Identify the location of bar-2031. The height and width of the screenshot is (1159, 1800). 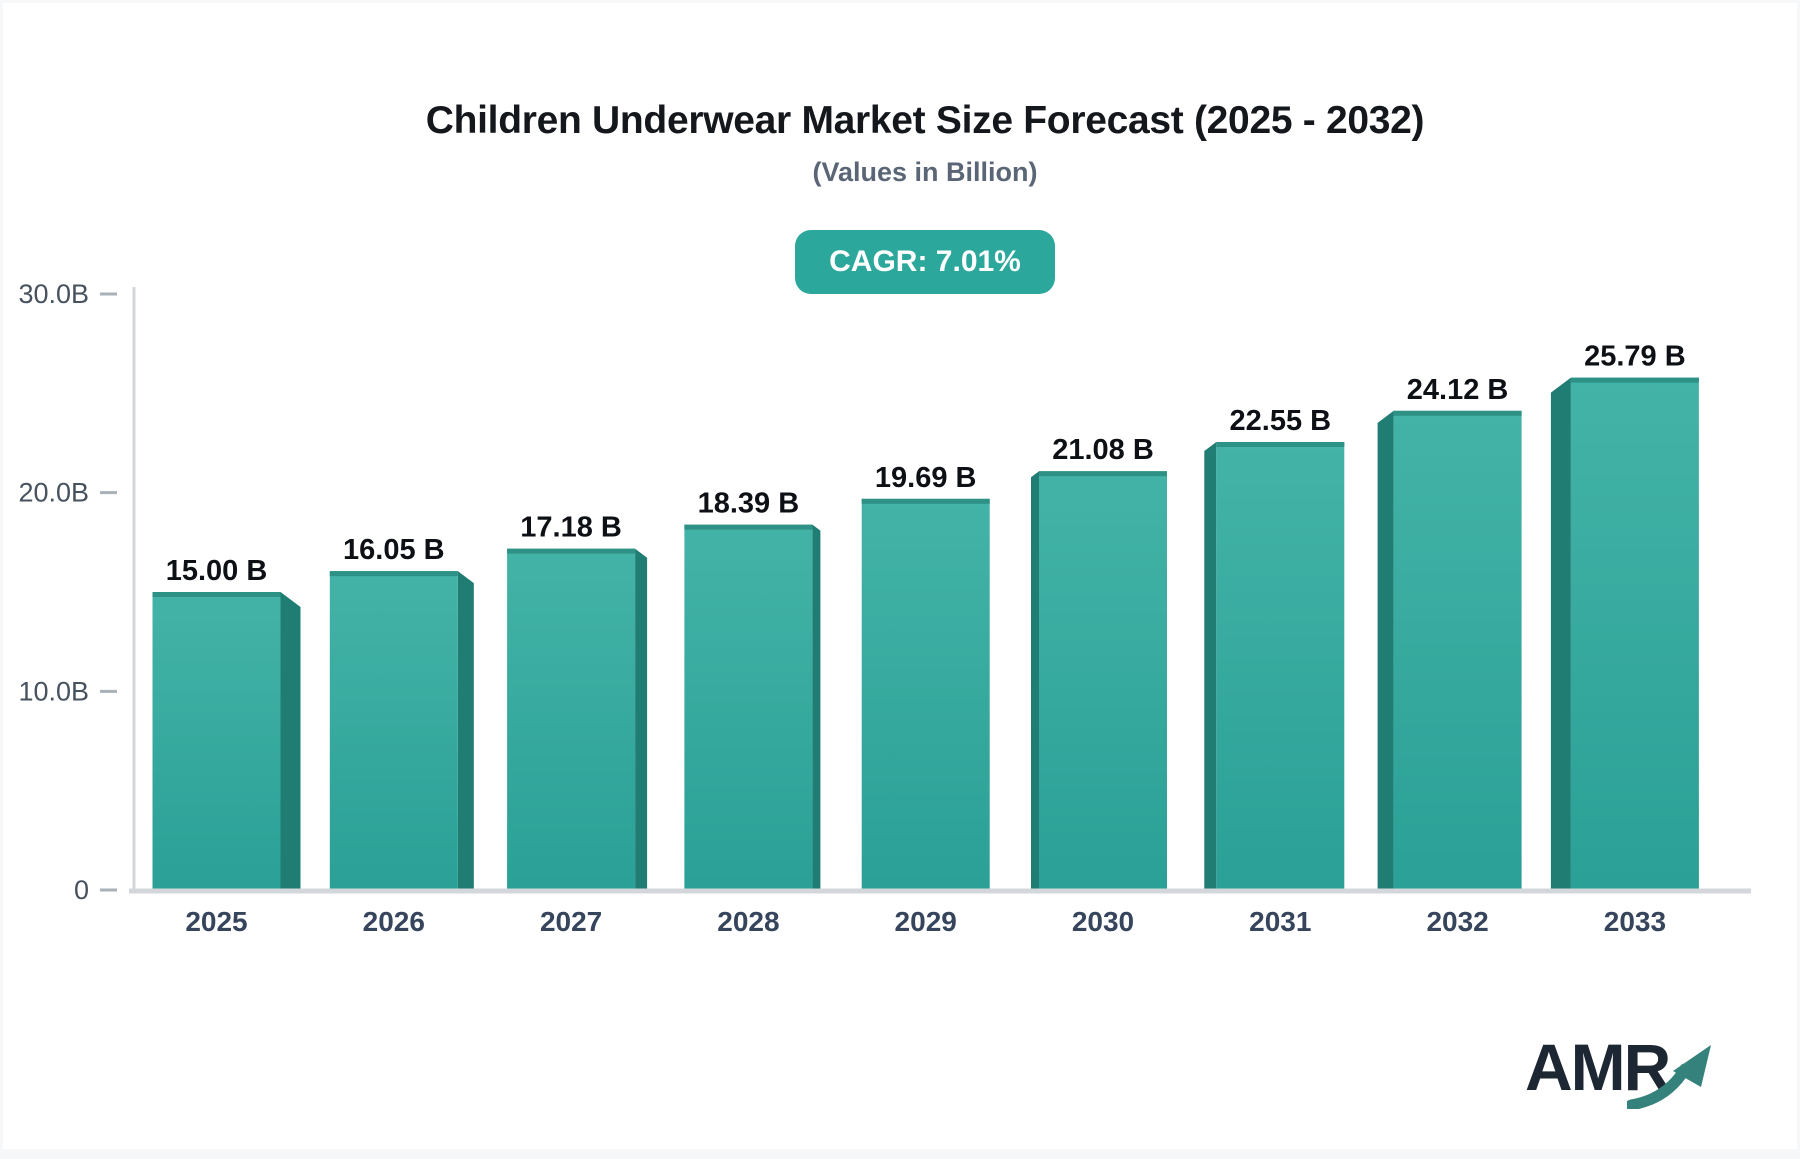
(1280, 666).